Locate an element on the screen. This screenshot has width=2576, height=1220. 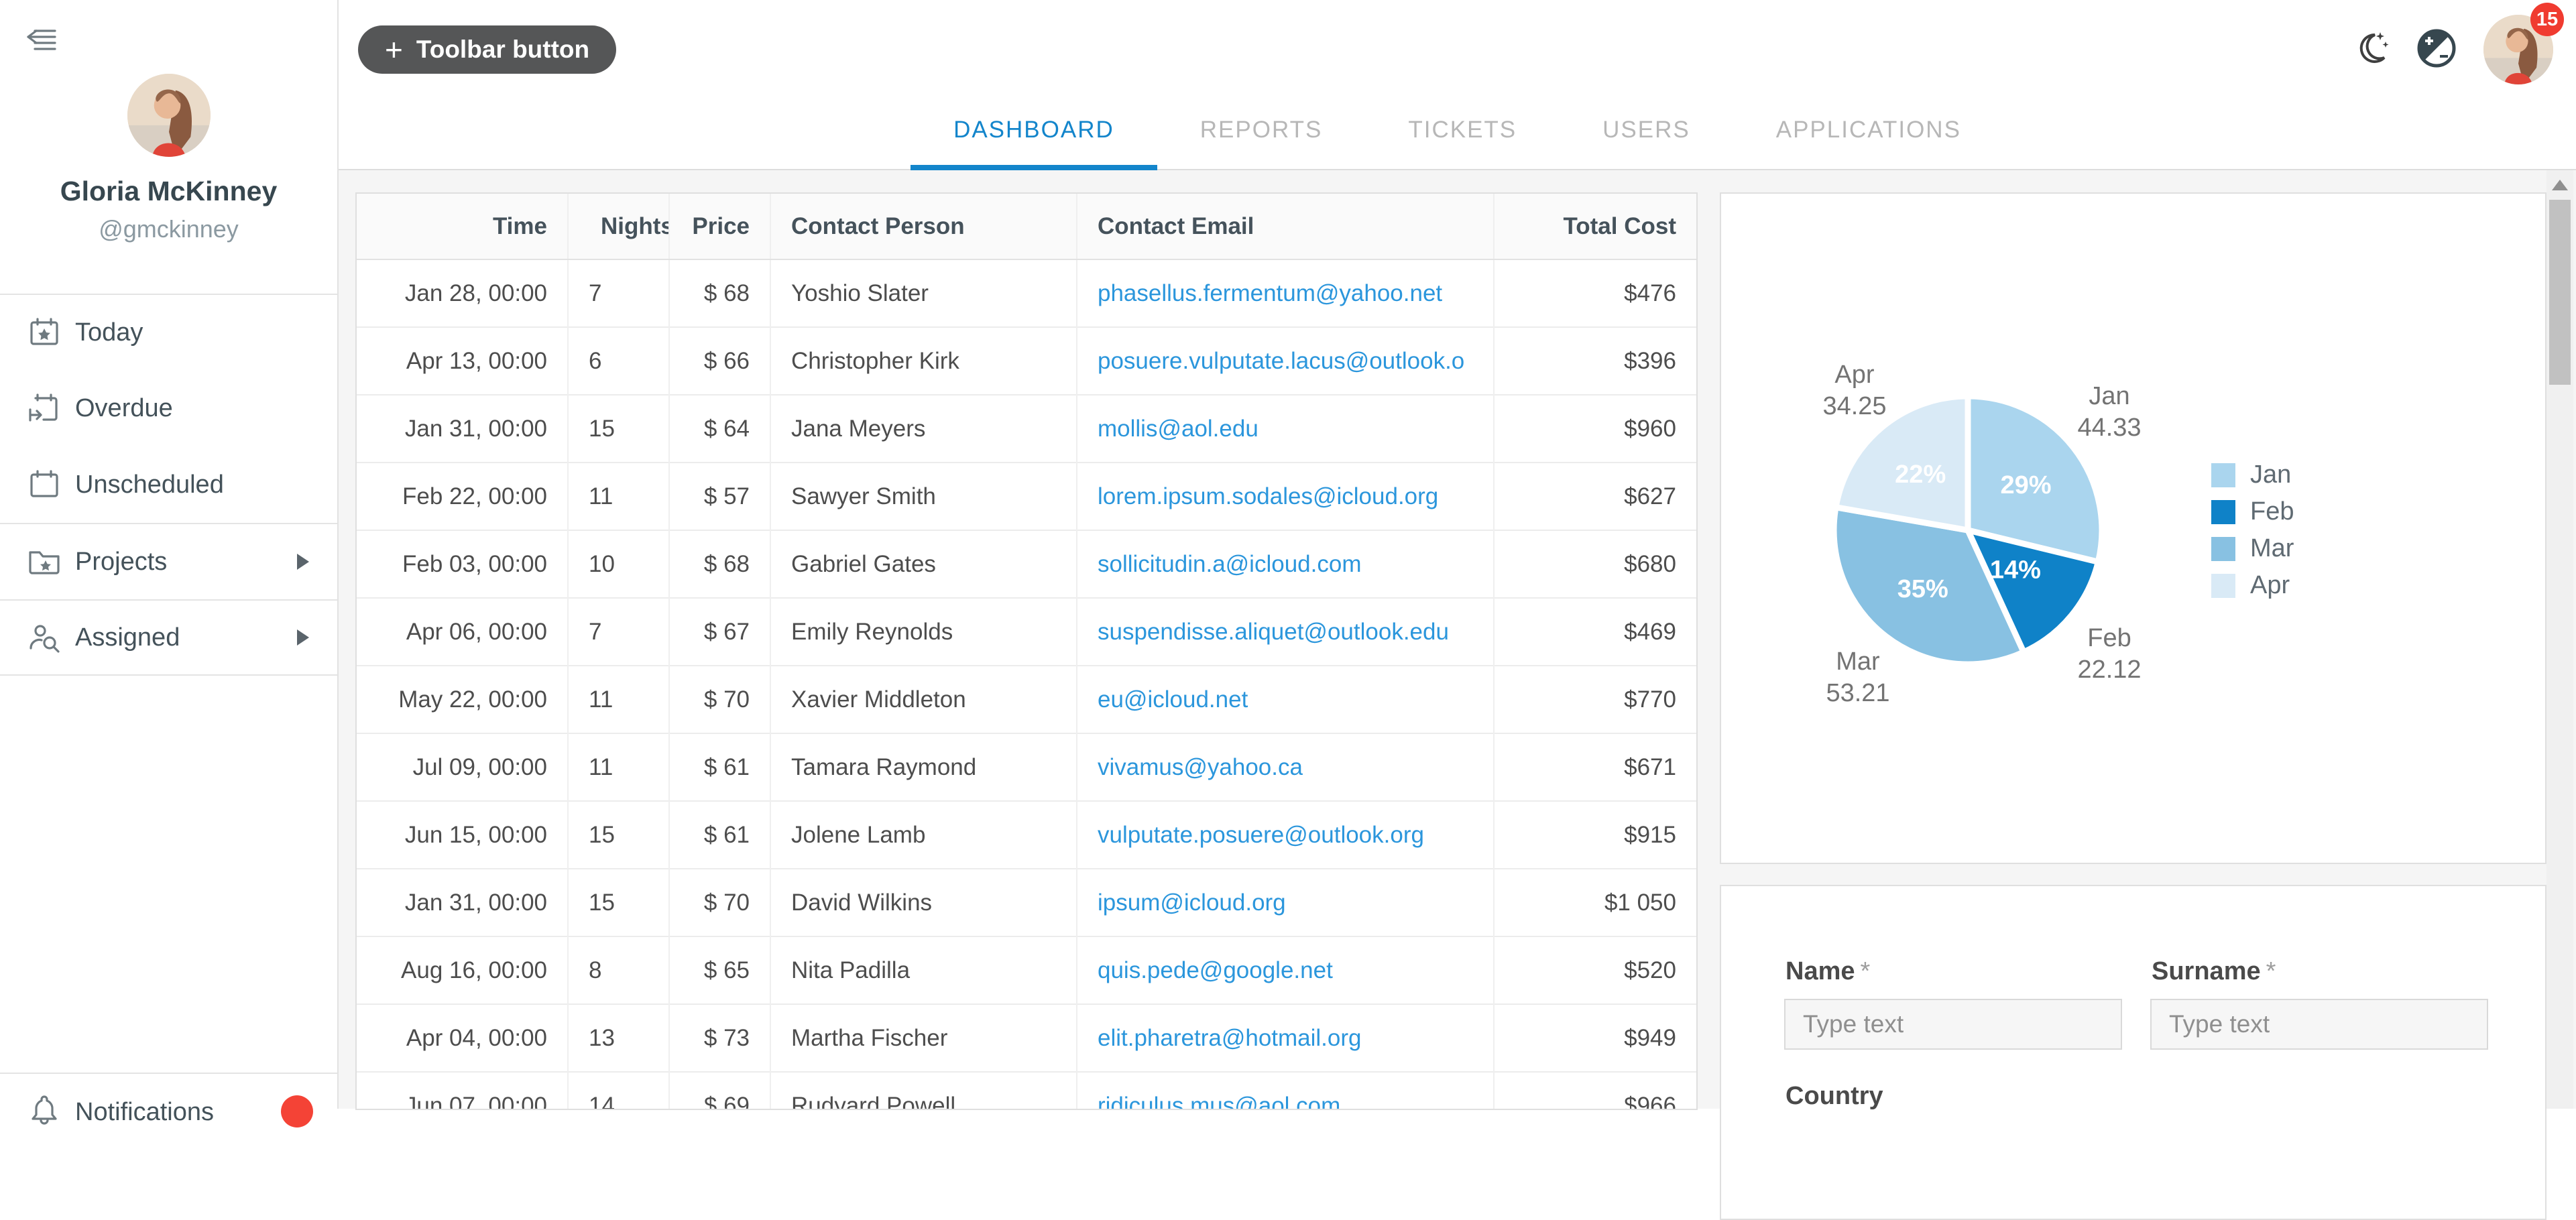
topbar: + Toolbar button 15 is located at coordinates (1457, 85).